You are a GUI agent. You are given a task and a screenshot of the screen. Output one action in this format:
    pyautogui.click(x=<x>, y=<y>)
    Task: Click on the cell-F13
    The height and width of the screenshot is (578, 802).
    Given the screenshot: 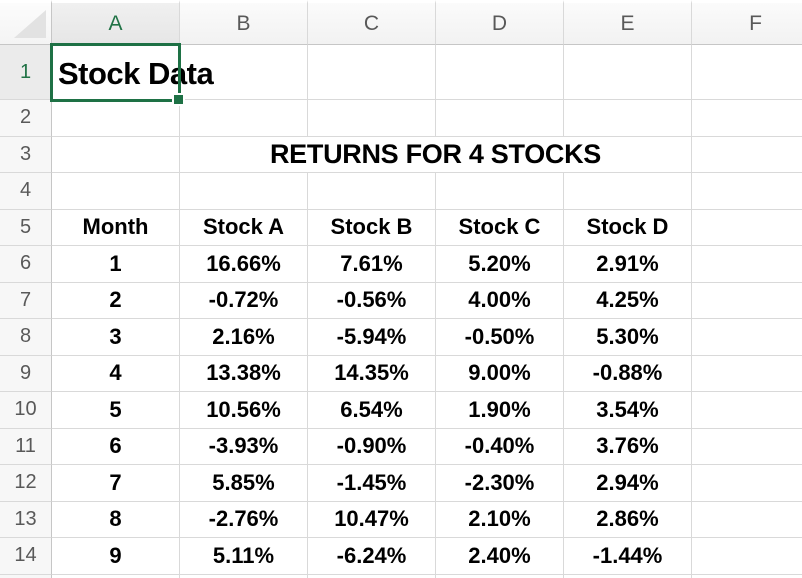 What is the action you would take?
    pyautogui.click(x=747, y=519)
    